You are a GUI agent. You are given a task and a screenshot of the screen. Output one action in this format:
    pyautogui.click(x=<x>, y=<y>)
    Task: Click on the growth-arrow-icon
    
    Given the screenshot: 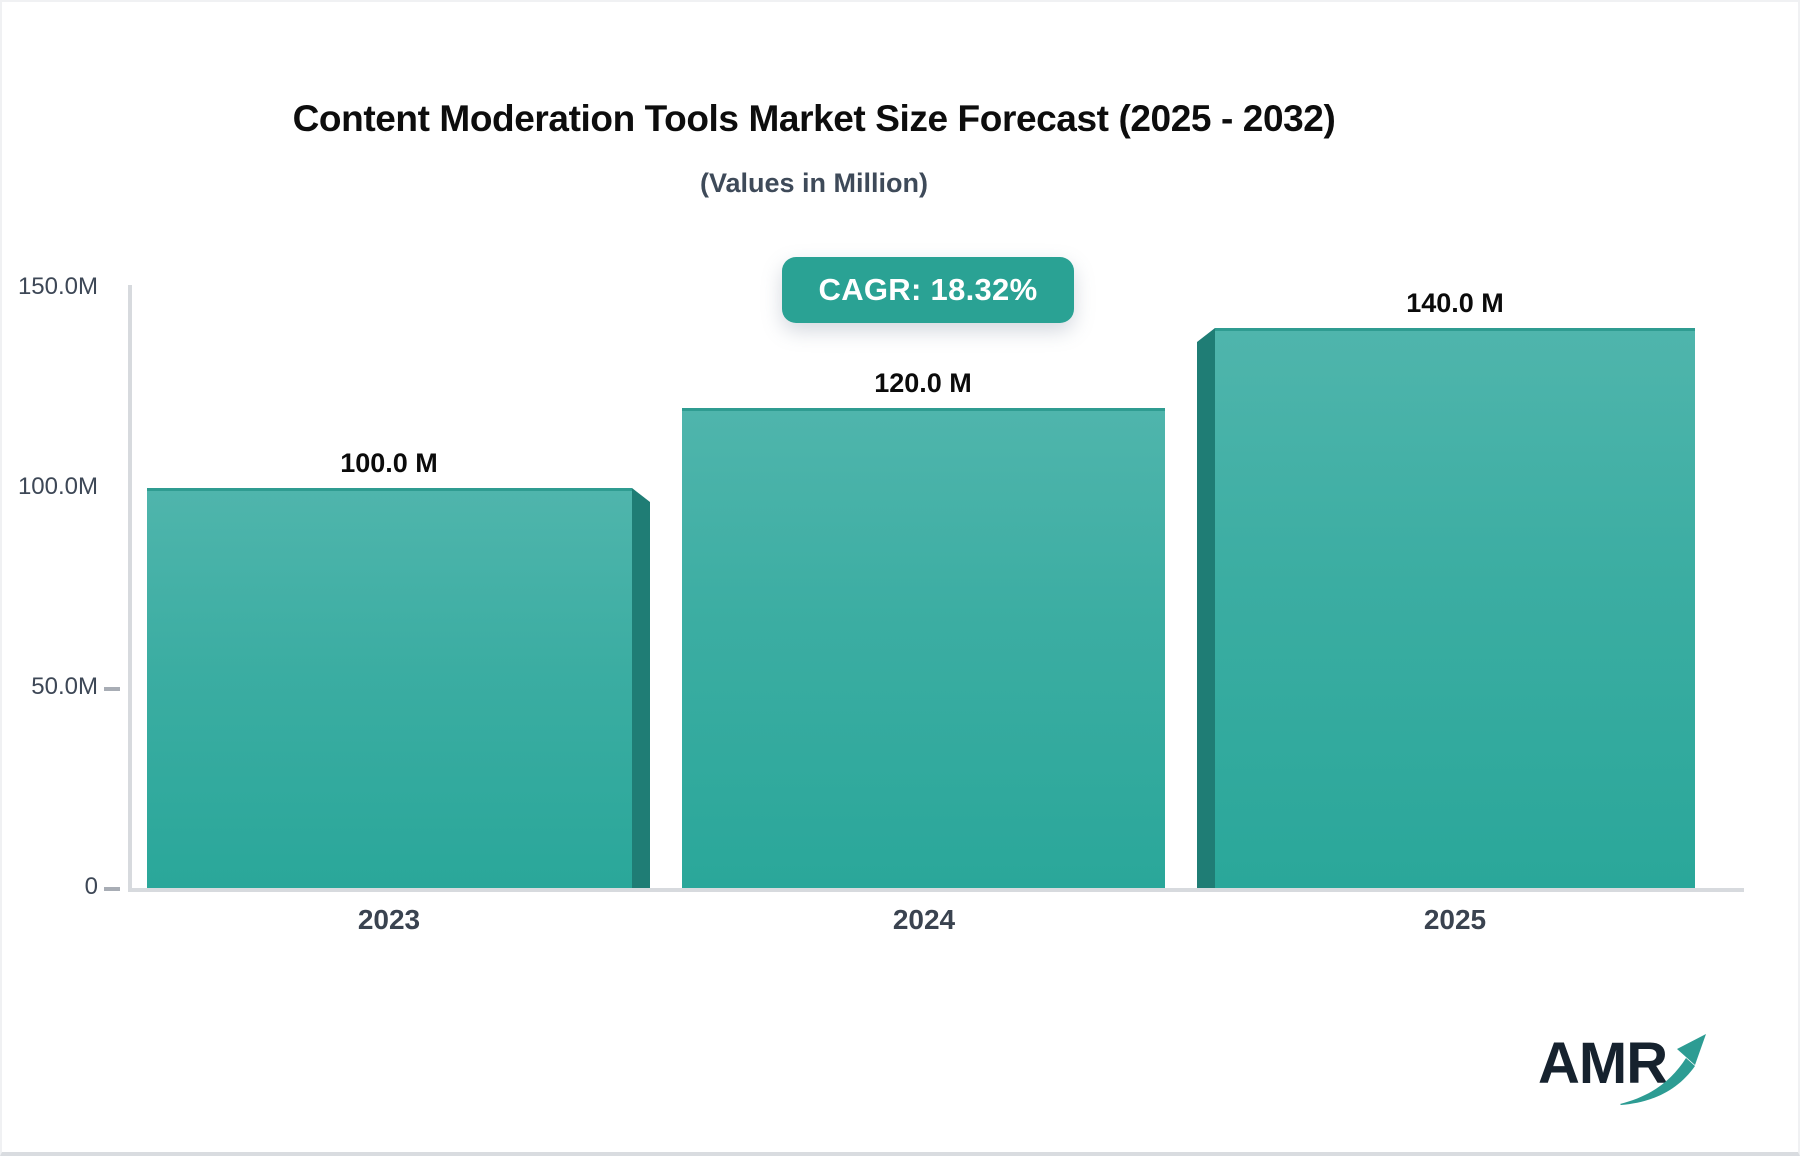 What is the action you would take?
    pyautogui.click(x=1663, y=1069)
    